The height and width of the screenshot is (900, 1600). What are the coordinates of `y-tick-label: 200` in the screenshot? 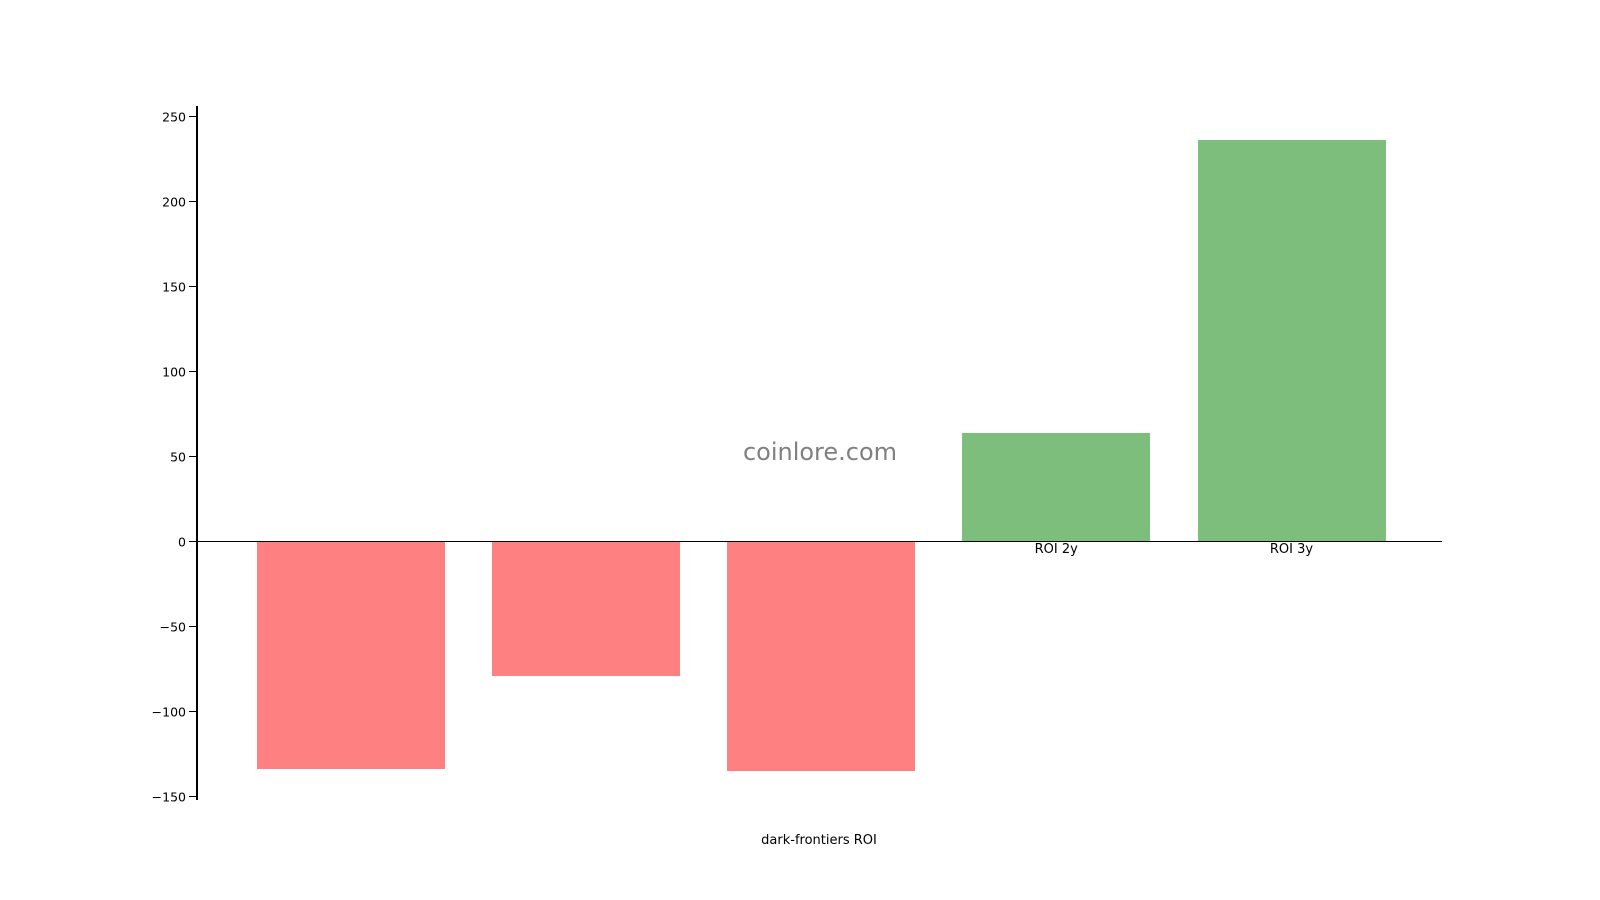 It's located at (174, 201).